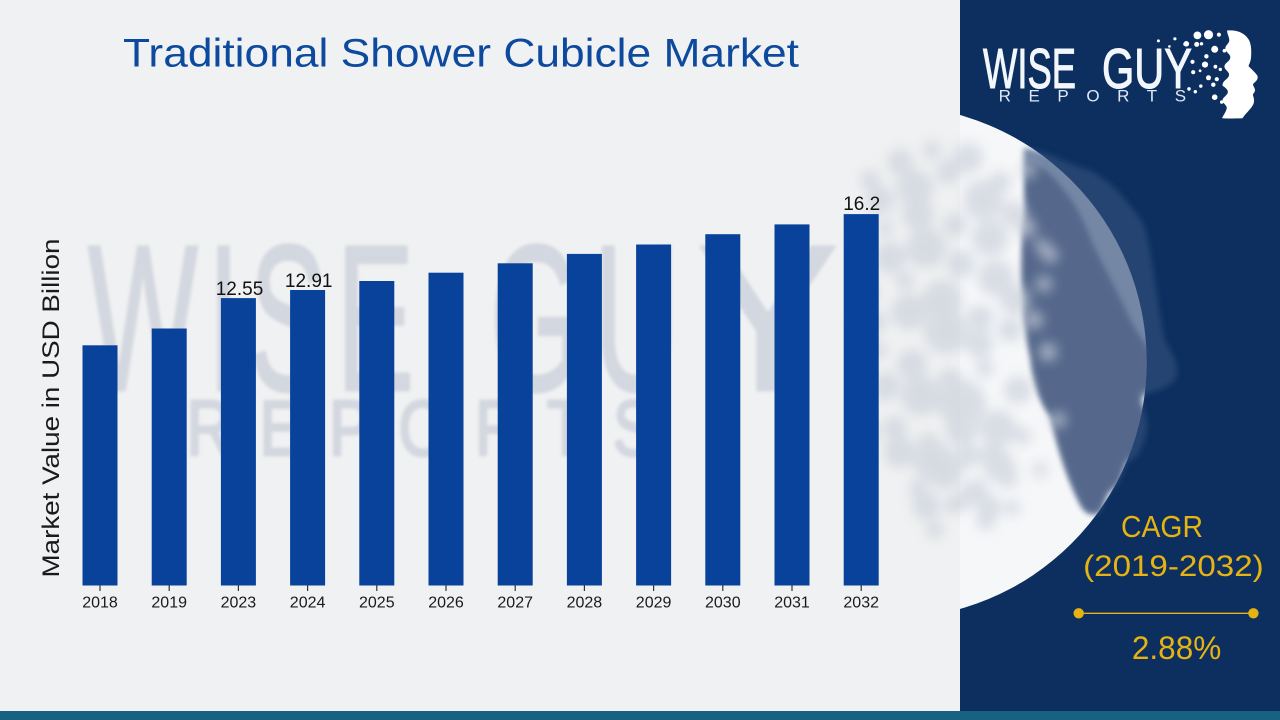 The height and width of the screenshot is (720, 1280). I want to click on svg-text: 2032, so click(861, 603).